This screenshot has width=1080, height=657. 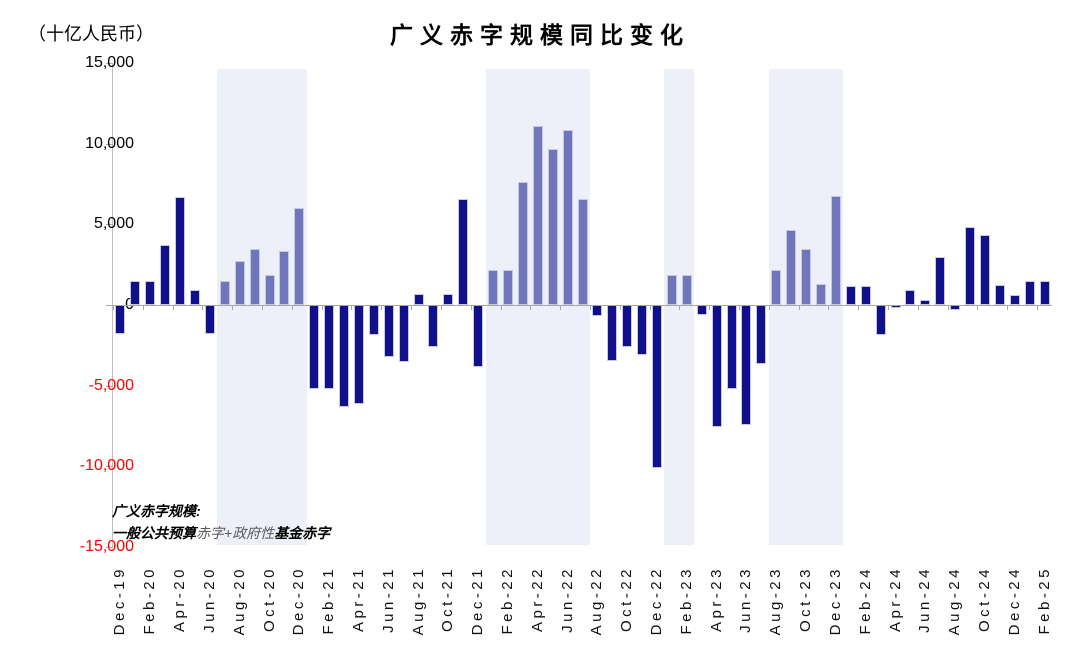 What do you see at coordinates (106, 546) in the screenshot?
I see `y-tick-label: -15,000` at bounding box center [106, 546].